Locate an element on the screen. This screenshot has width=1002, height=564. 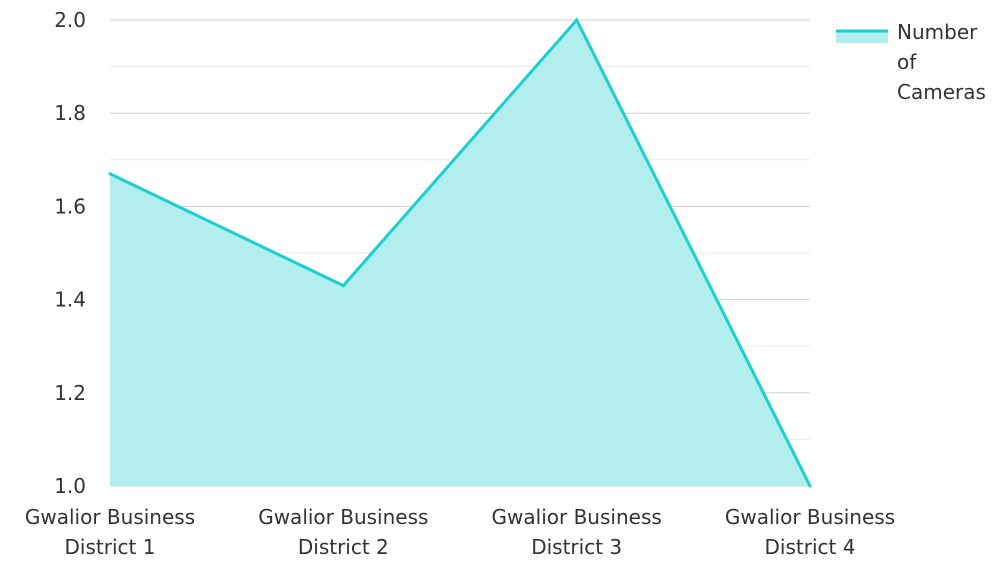
x-tick-label: Gwalior Business District 4 is located at coordinates (810, 532).